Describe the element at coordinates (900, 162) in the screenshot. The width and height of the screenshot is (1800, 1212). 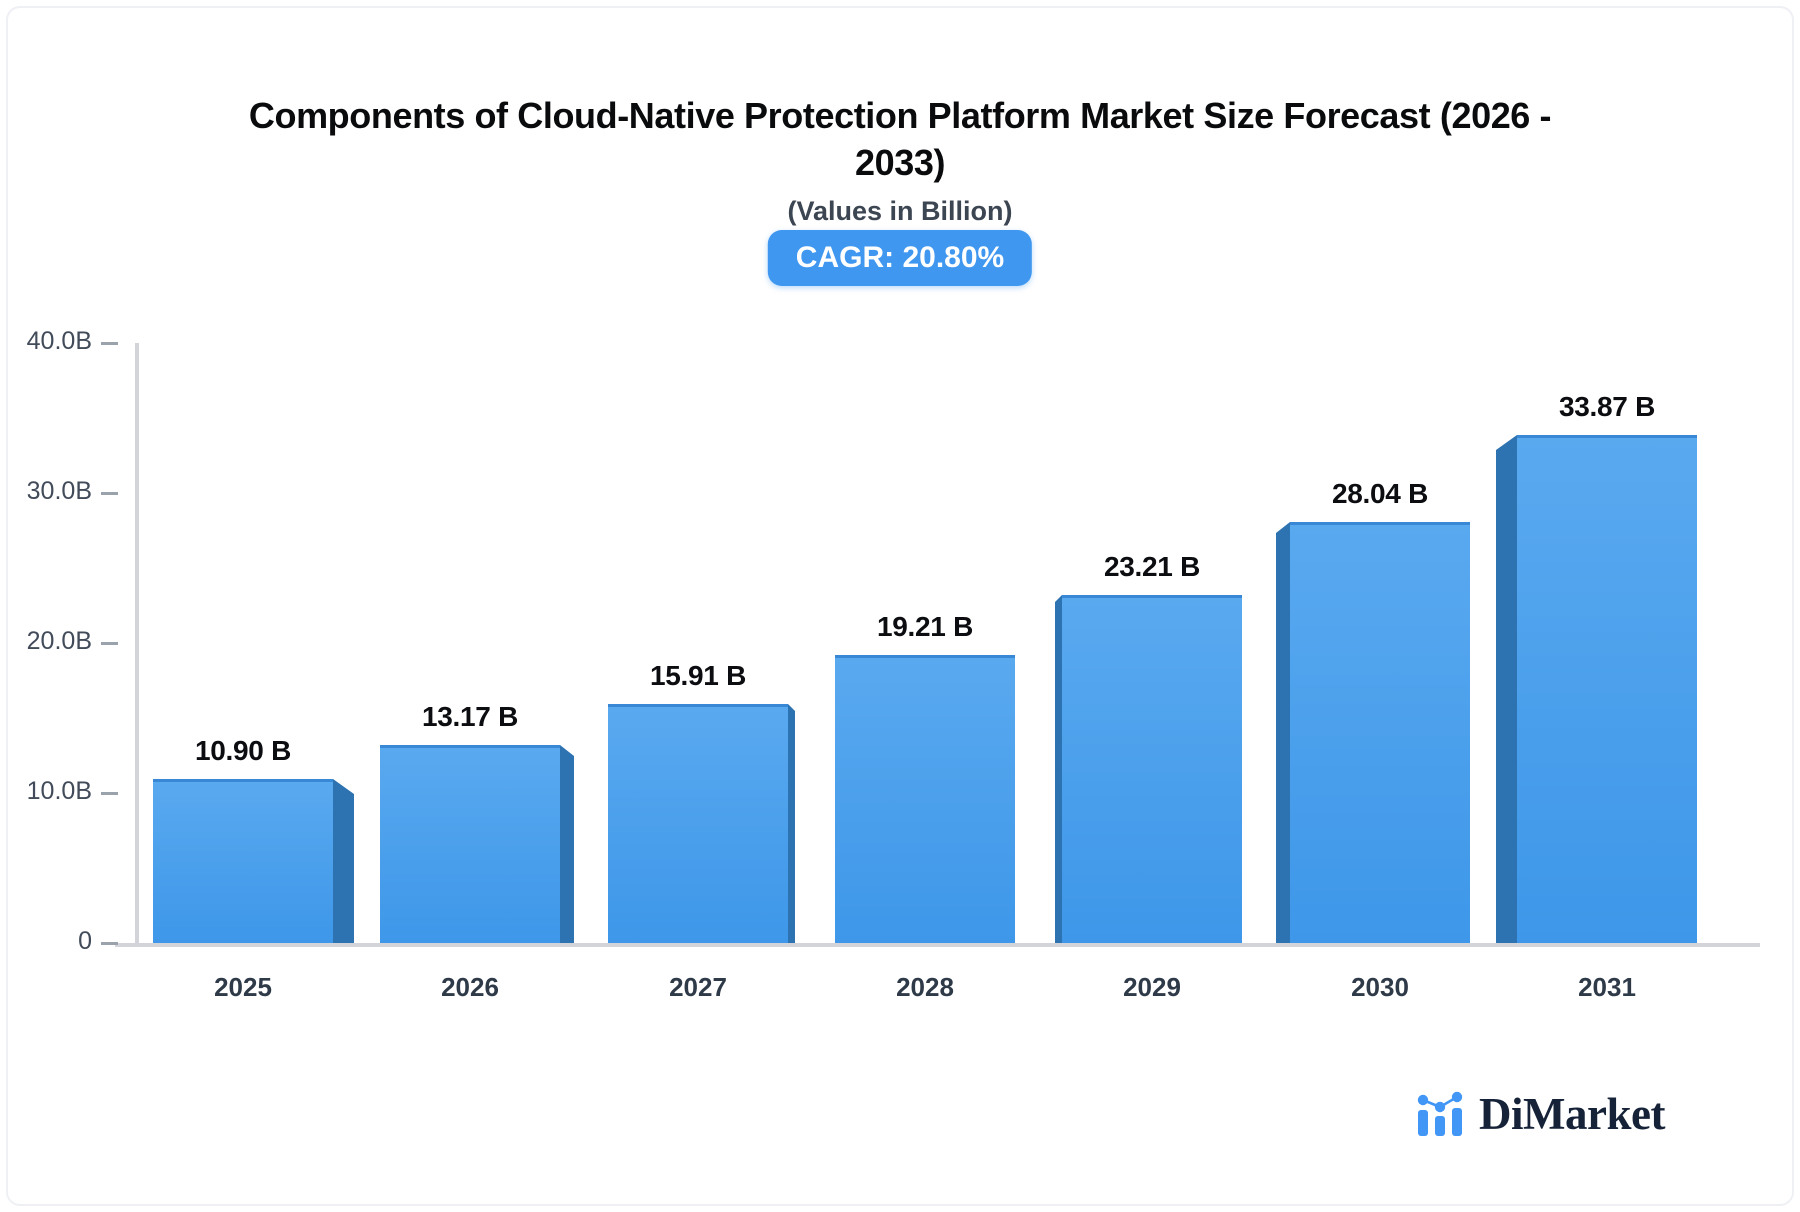
I see `chart-title-line-2: 2033)` at that location.